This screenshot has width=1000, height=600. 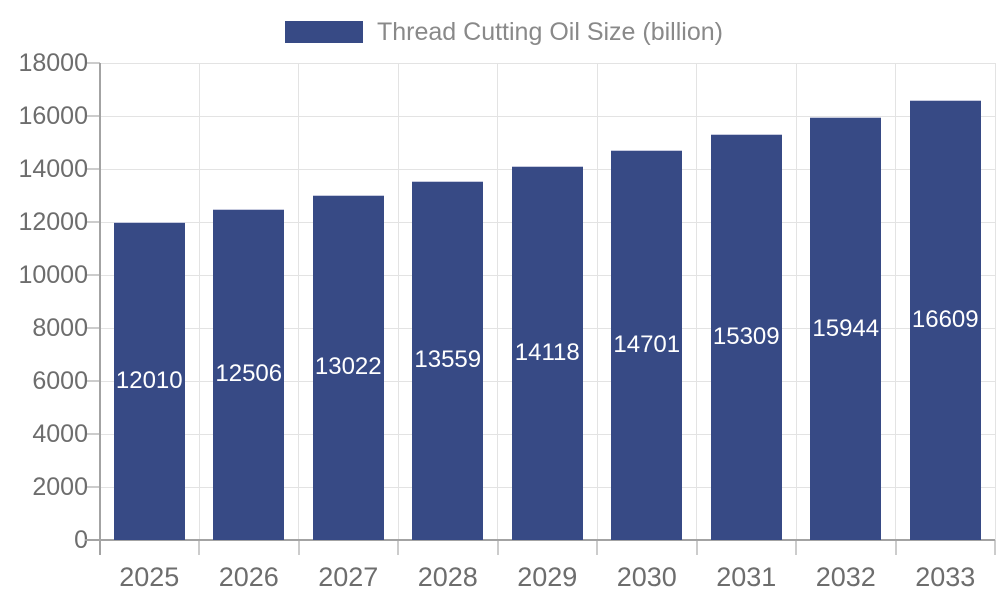 I want to click on y-tick-label: 12000, so click(x=53, y=222).